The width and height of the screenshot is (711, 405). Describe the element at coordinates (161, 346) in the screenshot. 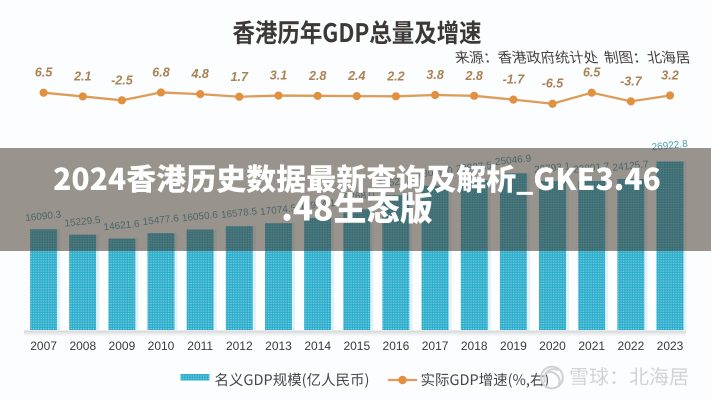

I see `svg-text: 2010` at that location.